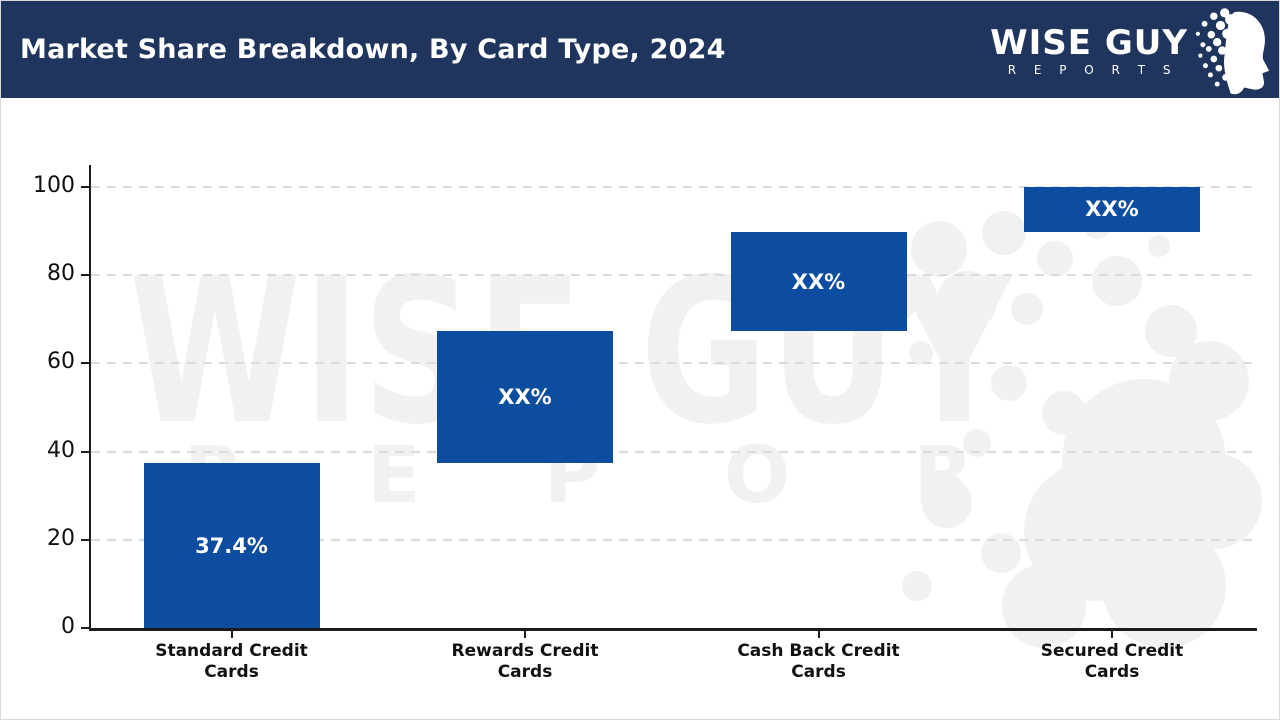 The width and height of the screenshot is (1280, 720). I want to click on y-tick-label: 100, so click(54, 185).